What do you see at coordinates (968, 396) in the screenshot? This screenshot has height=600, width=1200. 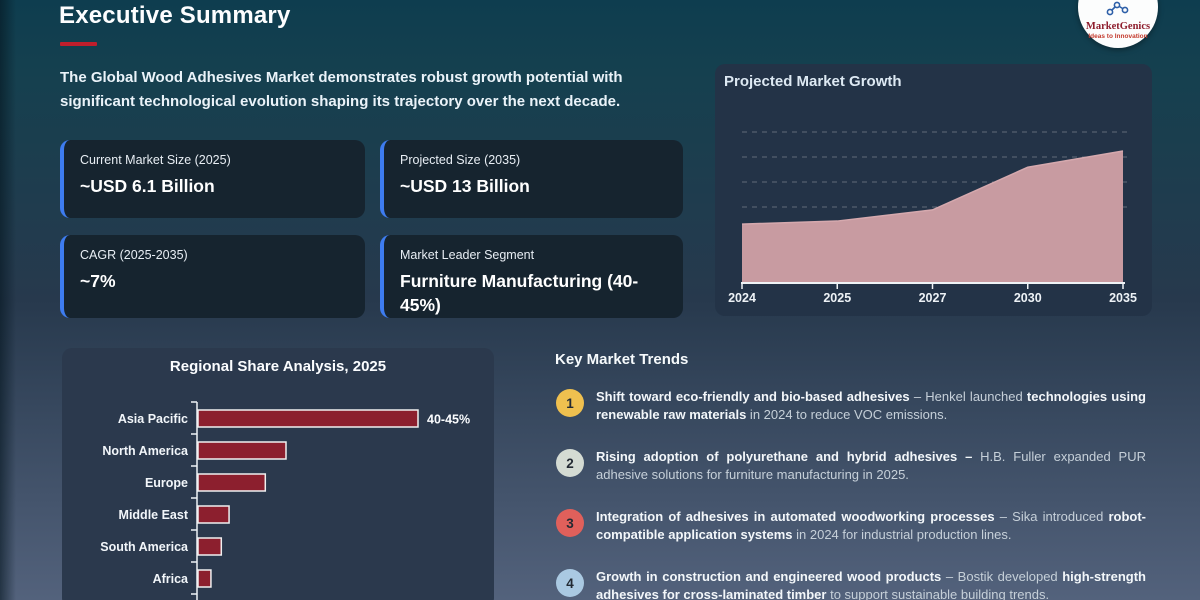 I see `trend-segment: – Henkel launched` at bounding box center [968, 396].